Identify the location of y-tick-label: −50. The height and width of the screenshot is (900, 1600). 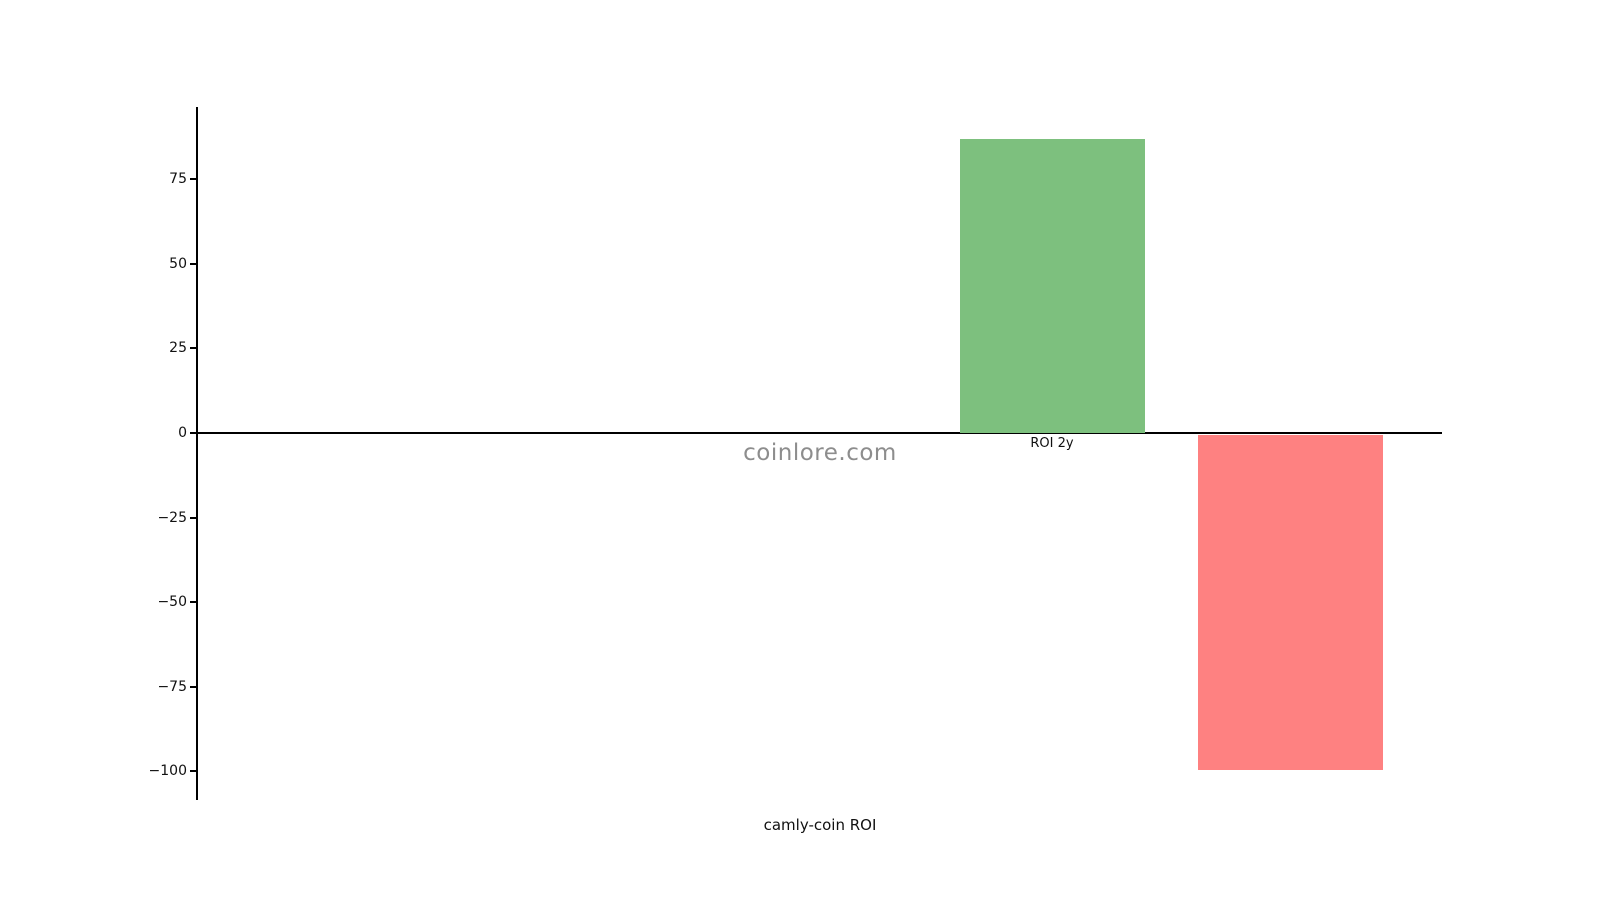
(172, 602).